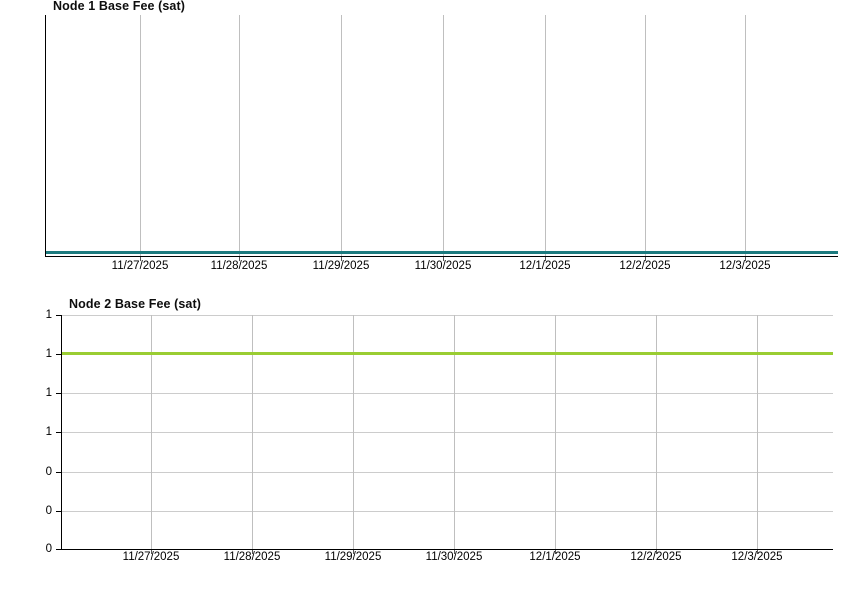 The width and height of the screenshot is (860, 600). Describe the element at coordinates (135, 304) in the screenshot. I see `chart-title-node2: Node 2 Base Fee (sat)` at that location.